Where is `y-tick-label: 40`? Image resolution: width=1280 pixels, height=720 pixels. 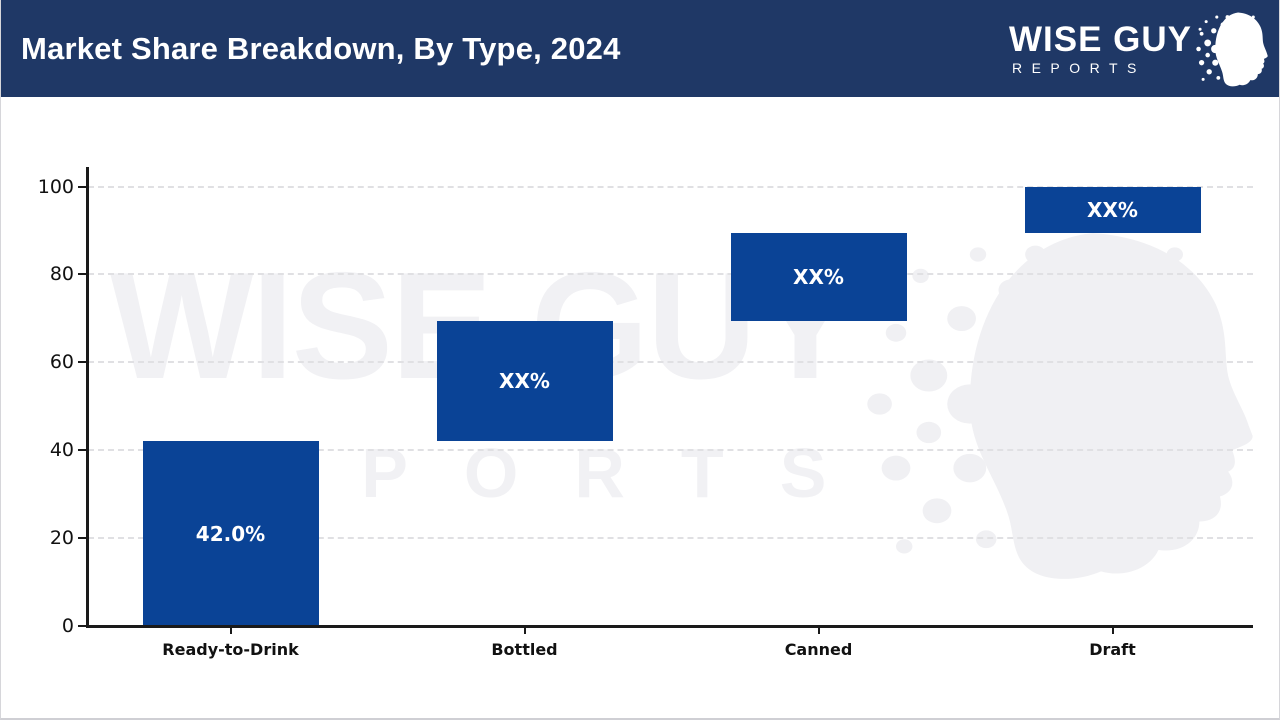 y-tick-label: 40 is located at coordinates (61, 450).